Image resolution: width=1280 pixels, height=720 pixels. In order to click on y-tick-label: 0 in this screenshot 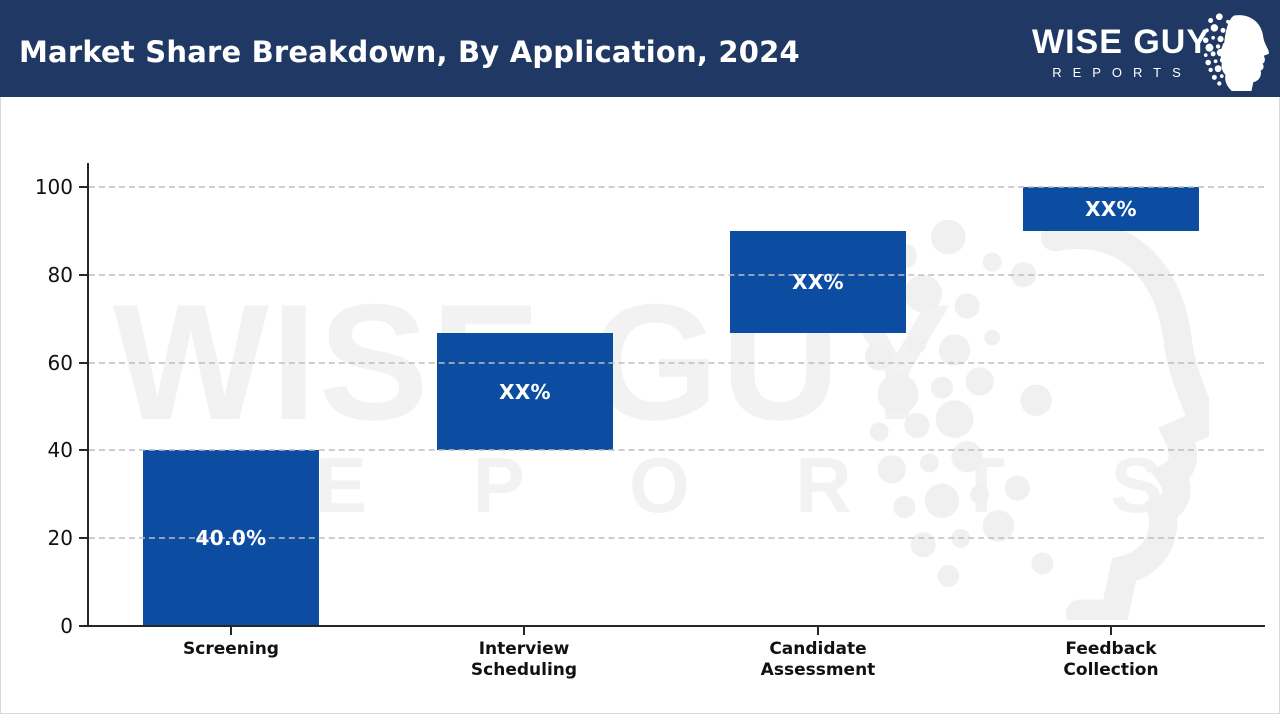, I will do `click(66, 626)`.